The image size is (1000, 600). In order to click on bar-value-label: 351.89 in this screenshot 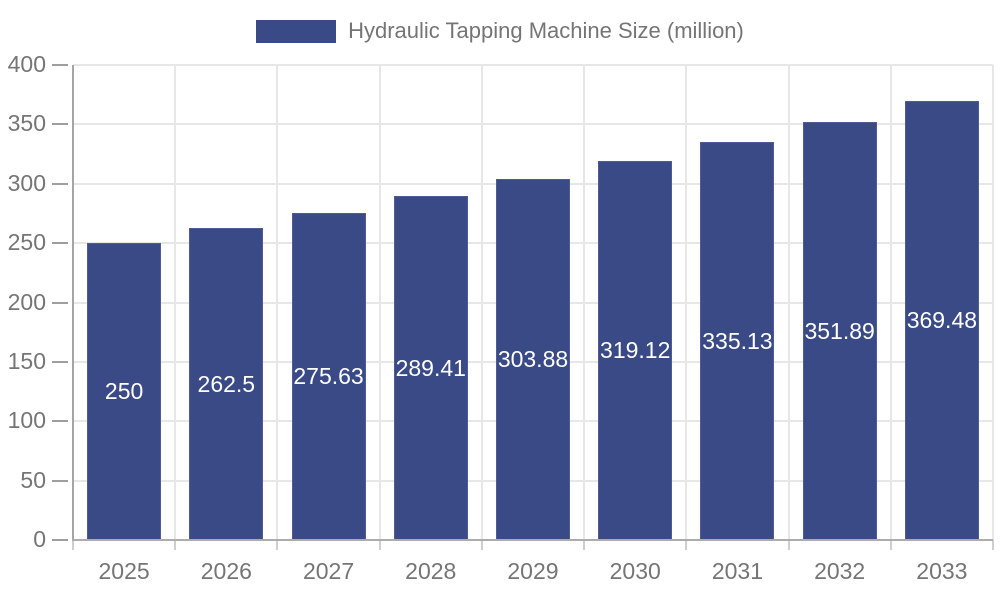, I will do `click(839, 330)`.